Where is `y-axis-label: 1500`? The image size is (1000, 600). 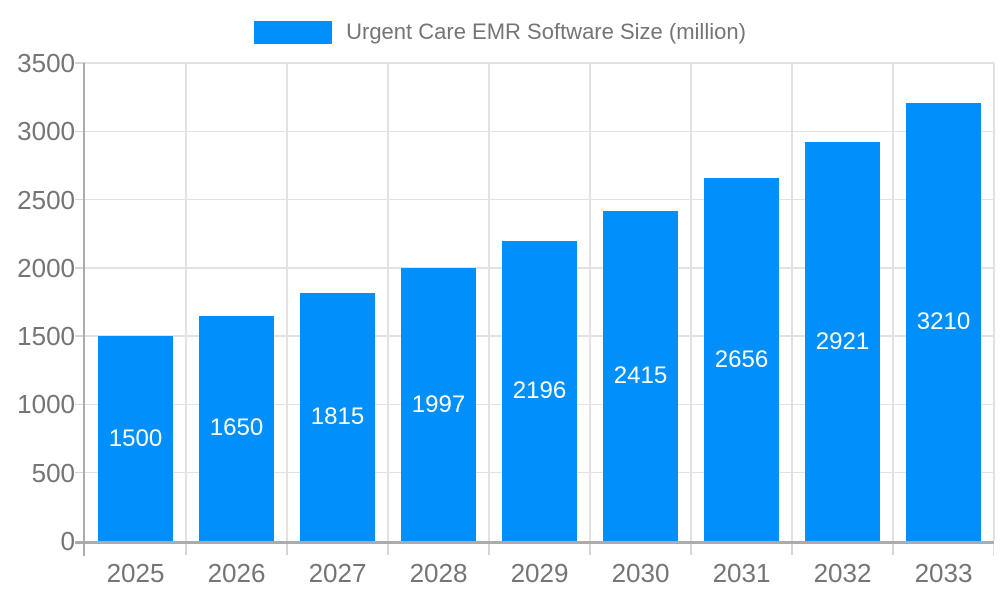 y-axis-label: 1500 is located at coordinates (46, 336).